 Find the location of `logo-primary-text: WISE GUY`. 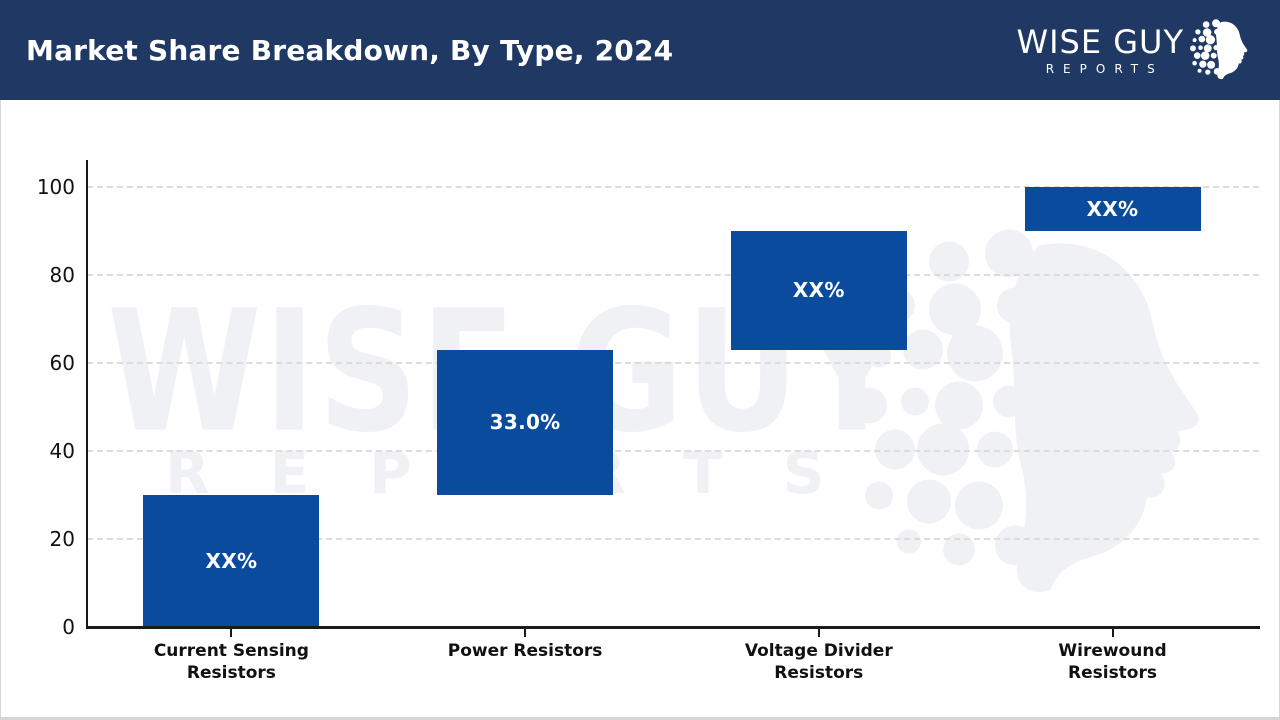

logo-primary-text: WISE GUY is located at coordinates (1100, 41).